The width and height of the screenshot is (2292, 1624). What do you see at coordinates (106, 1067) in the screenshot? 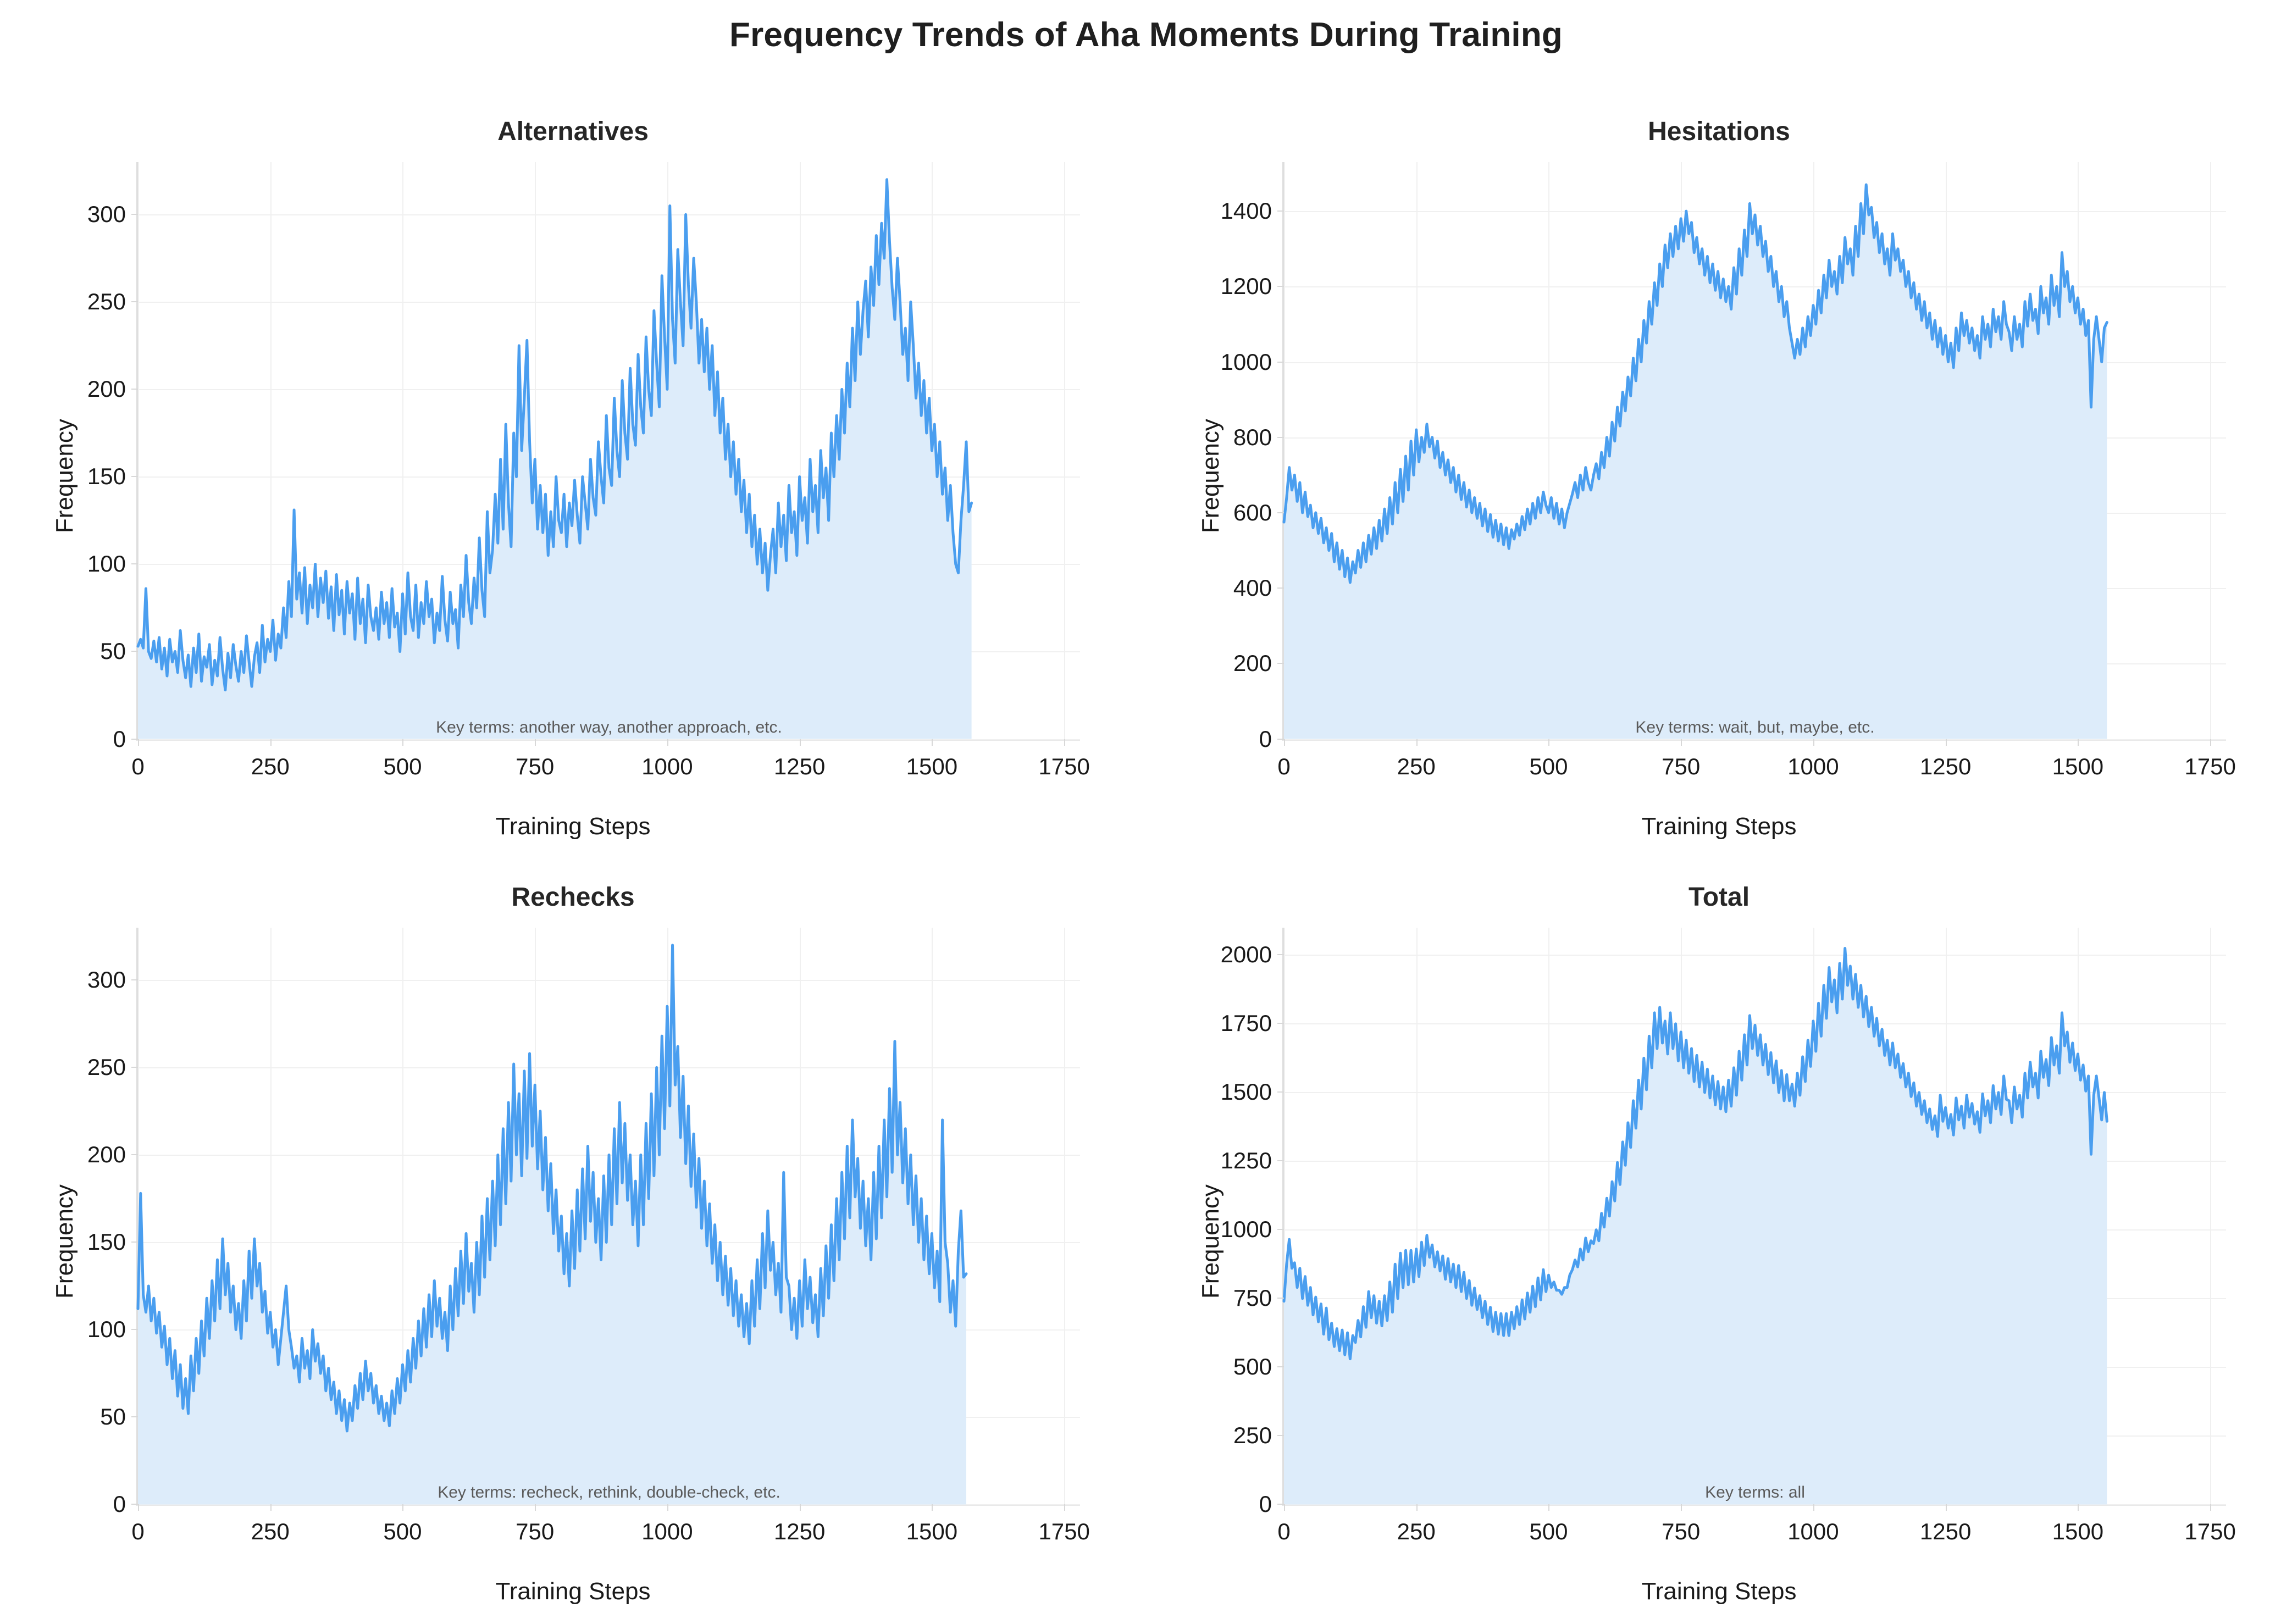
I see `y-tick-label: 250` at bounding box center [106, 1067].